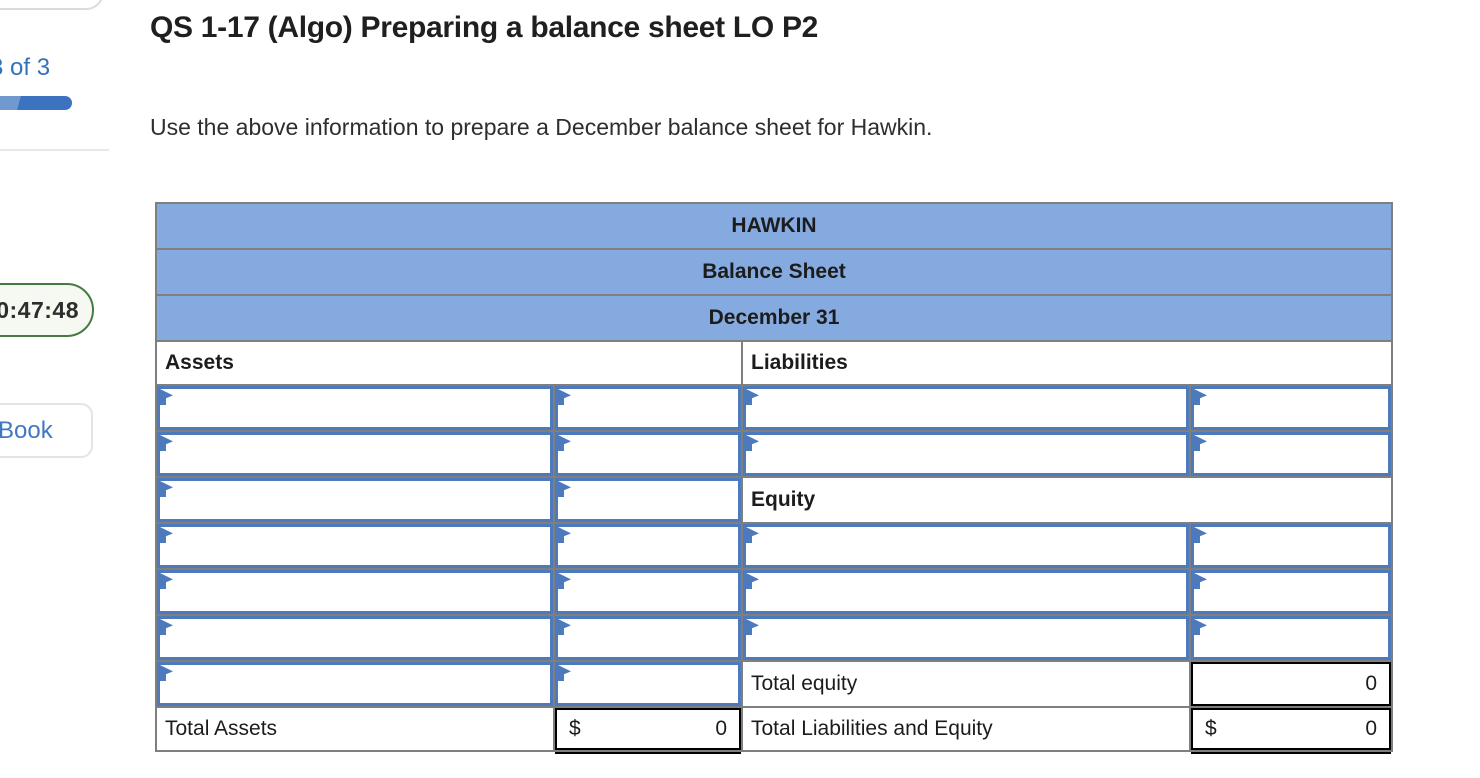 This screenshot has width=1480, height=778. I want to click on statement-title-header: Balance Sheet, so click(774, 272).